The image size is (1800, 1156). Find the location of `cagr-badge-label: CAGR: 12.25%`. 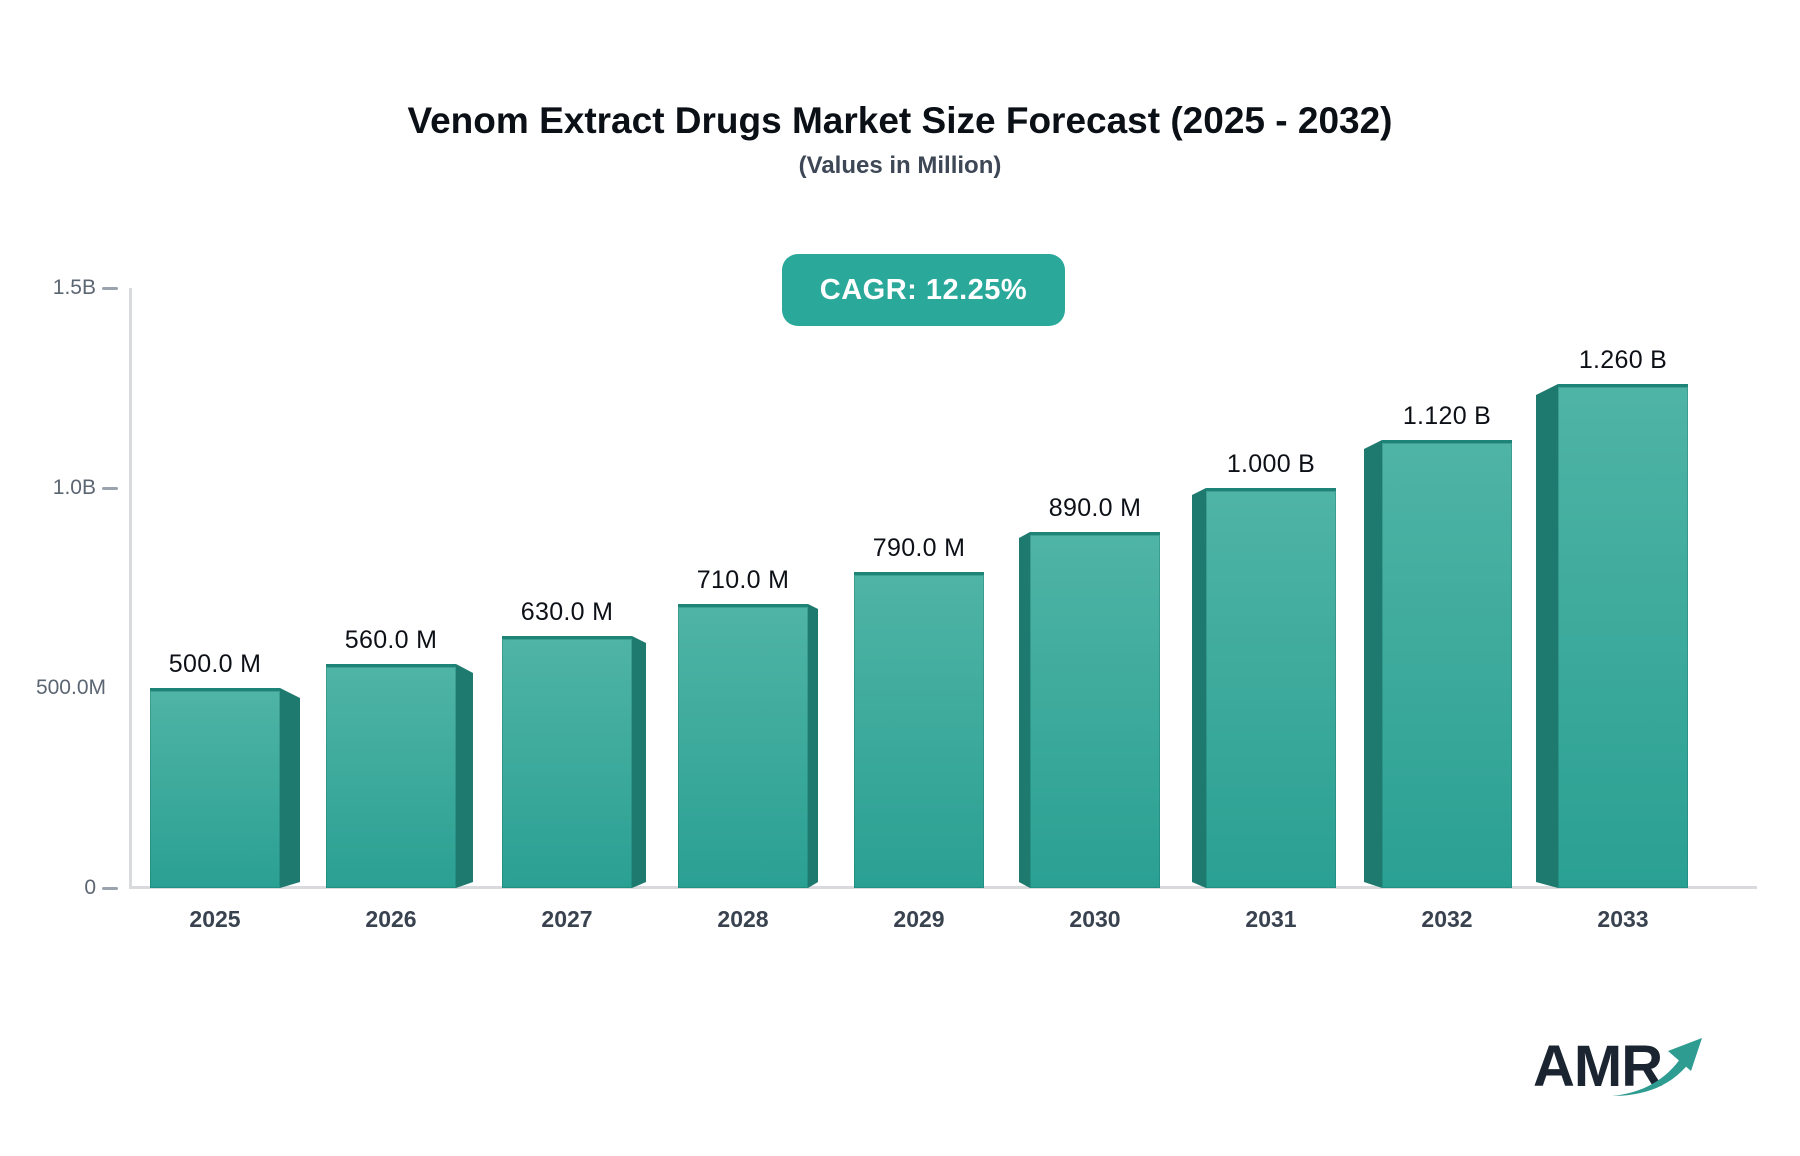

cagr-badge-label: CAGR: 12.25% is located at coordinates (923, 289).